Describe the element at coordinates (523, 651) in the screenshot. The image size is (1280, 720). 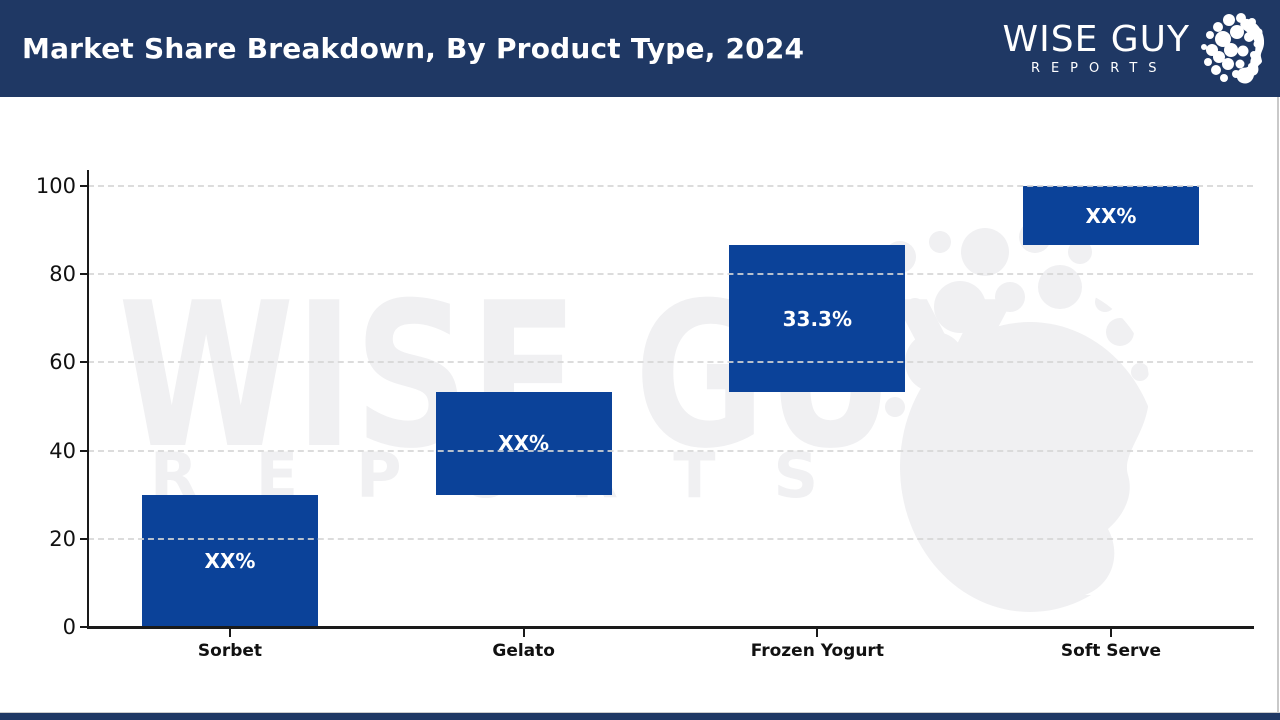
I see `category-label: Gelato` at that location.